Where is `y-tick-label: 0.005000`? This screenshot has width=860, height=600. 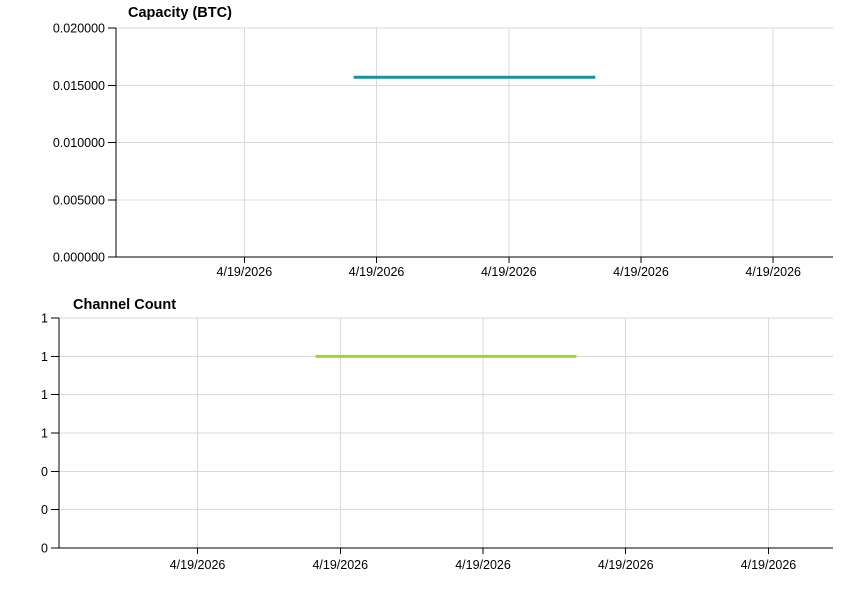
y-tick-label: 0.005000 is located at coordinates (79, 200).